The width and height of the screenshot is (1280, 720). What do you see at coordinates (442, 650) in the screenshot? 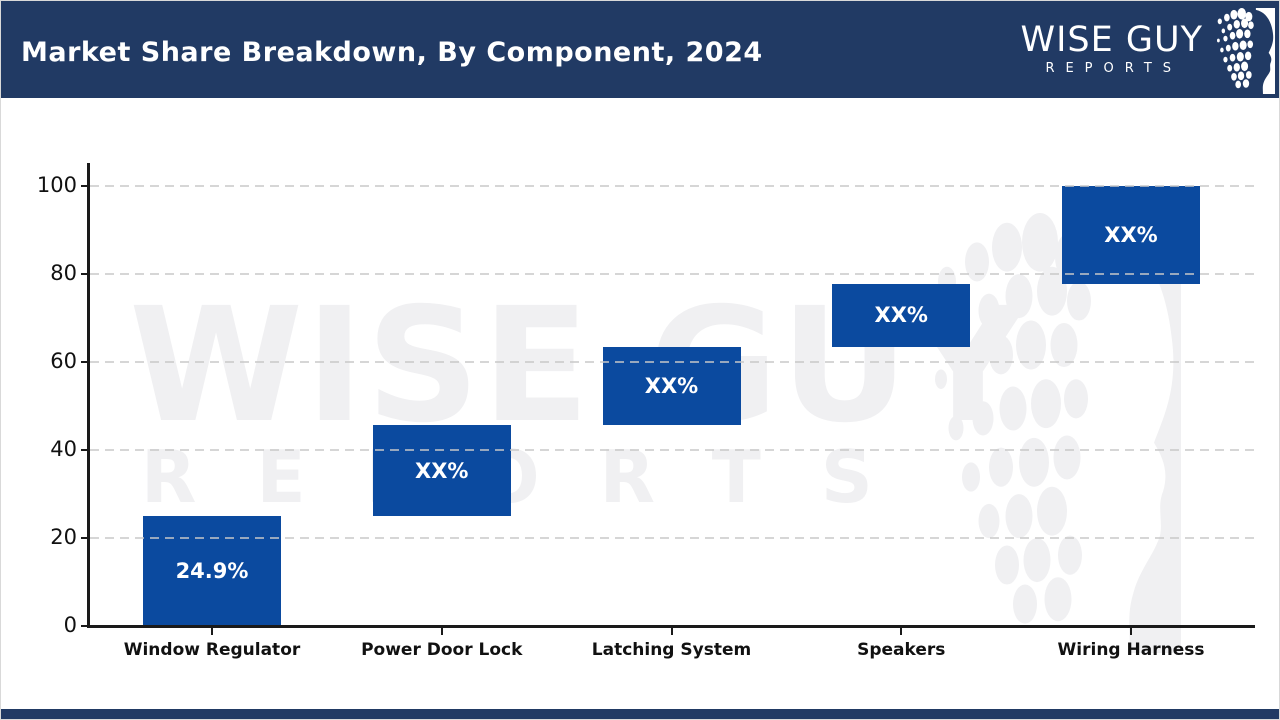
I see `x-category-label: Power Door Lock` at bounding box center [442, 650].